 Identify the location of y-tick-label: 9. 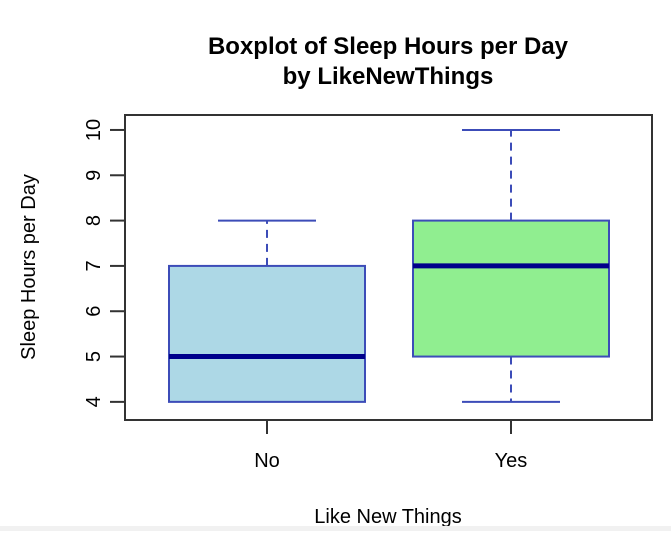
(94, 175).